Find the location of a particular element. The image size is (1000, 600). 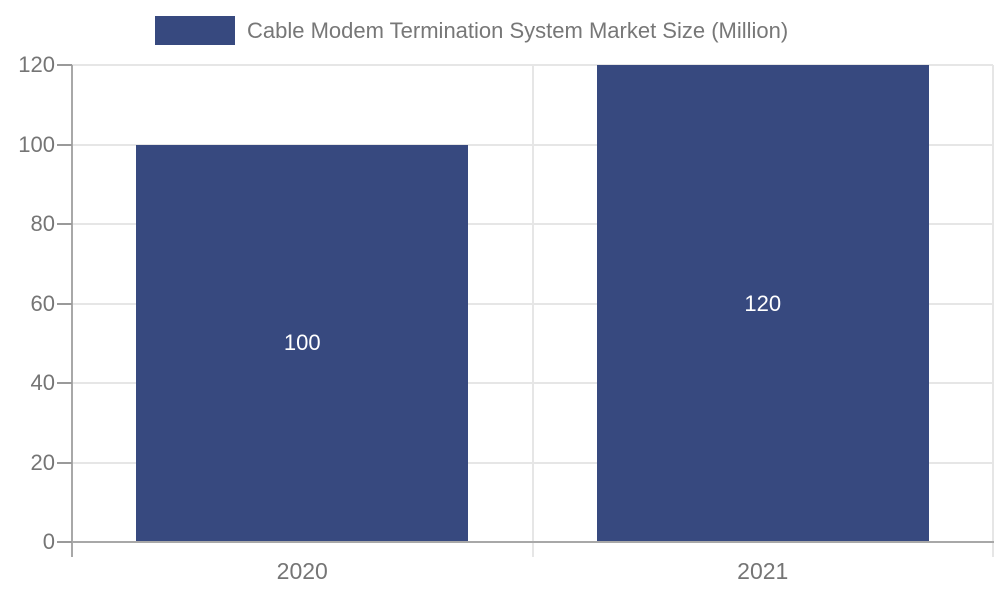

y-tick-label: 20 is located at coordinates (42, 462).